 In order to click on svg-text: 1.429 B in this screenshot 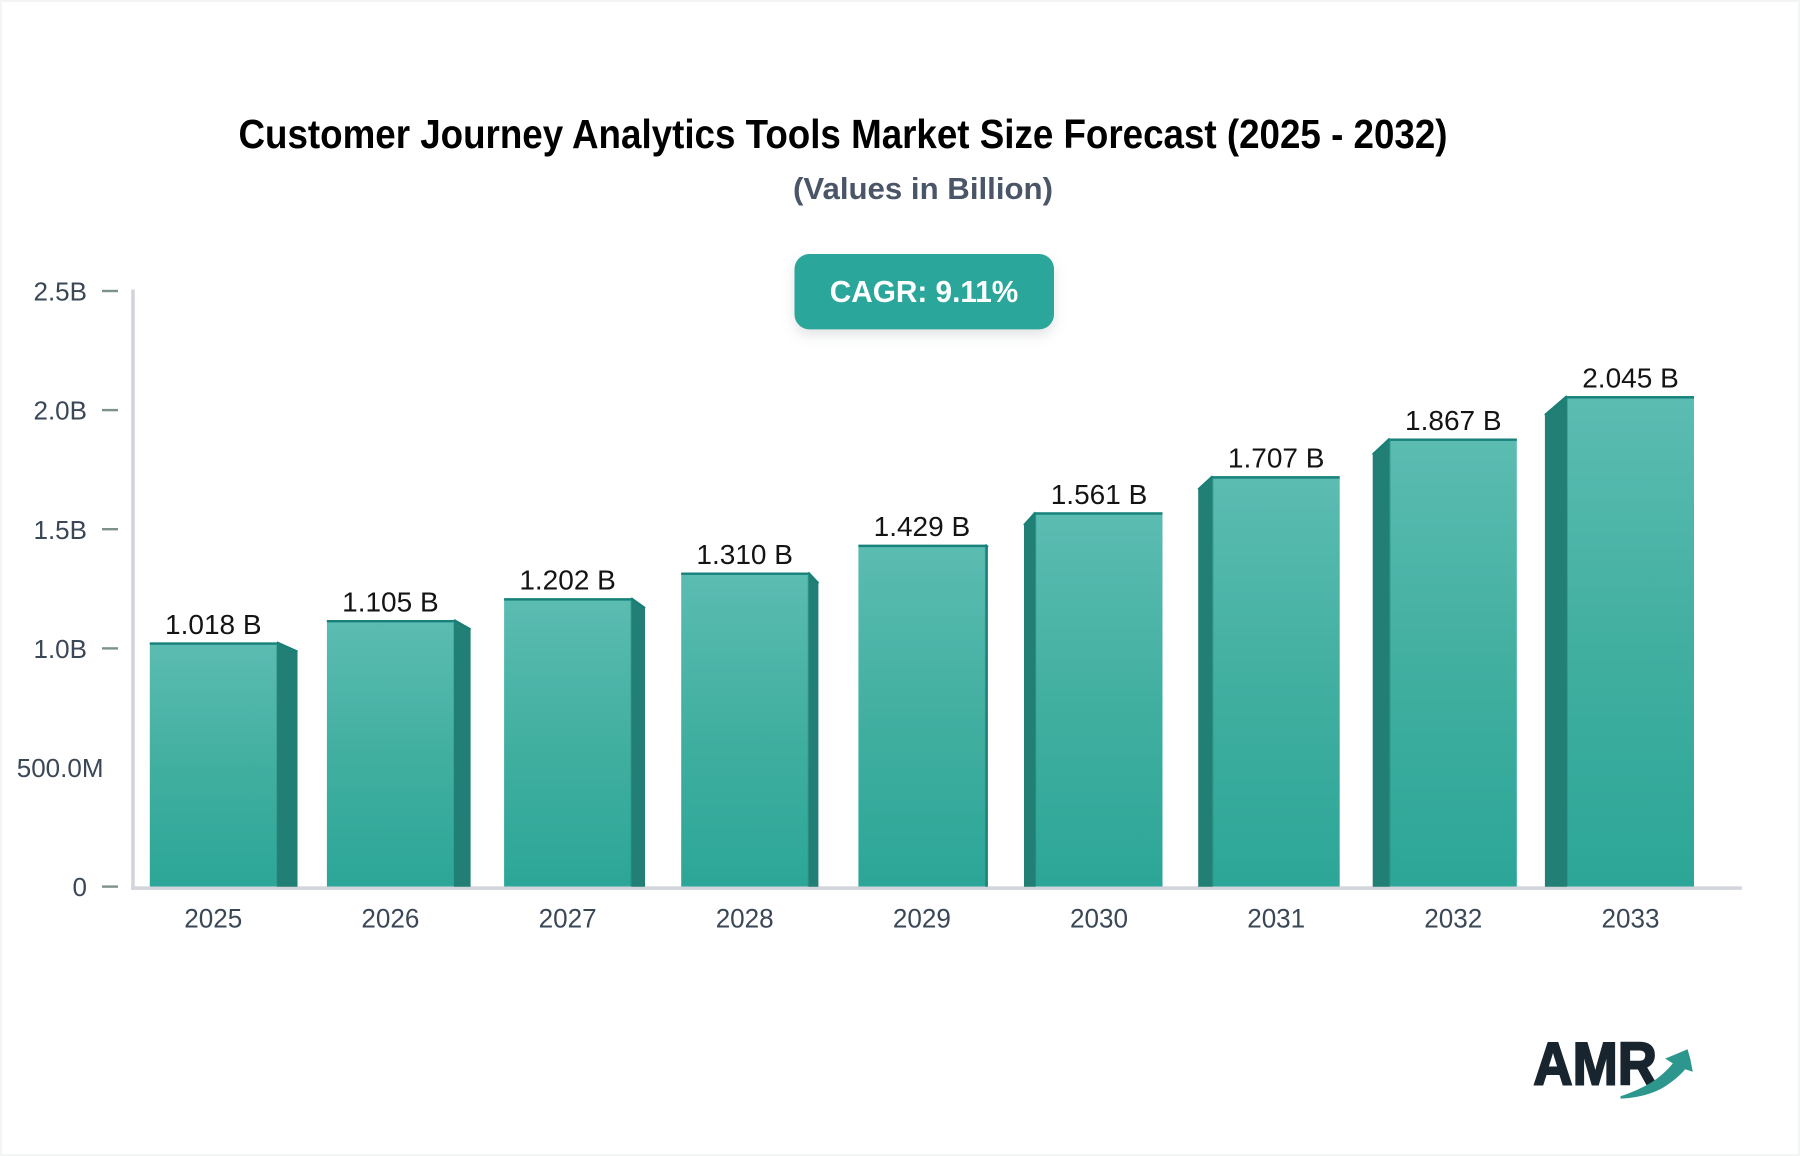, I will do `click(922, 526)`.